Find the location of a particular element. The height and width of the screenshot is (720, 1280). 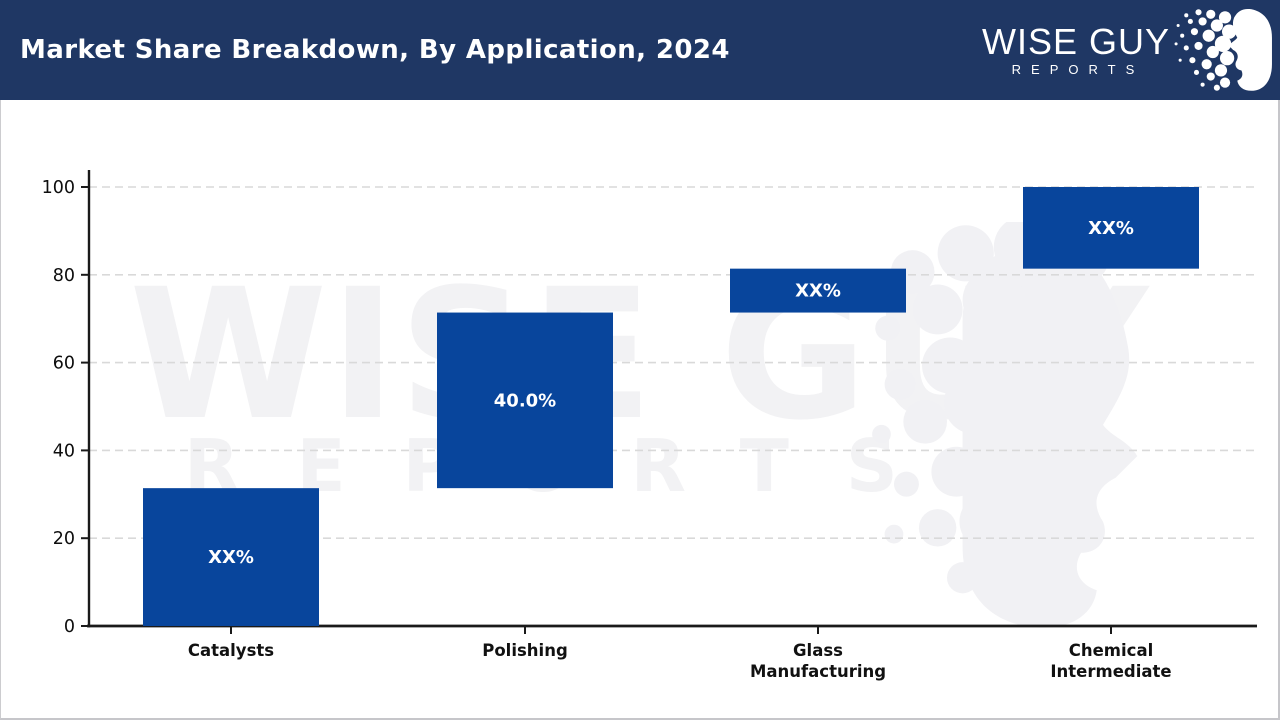

logo-subtitle: REPORTS is located at coordinates (1078, 69).